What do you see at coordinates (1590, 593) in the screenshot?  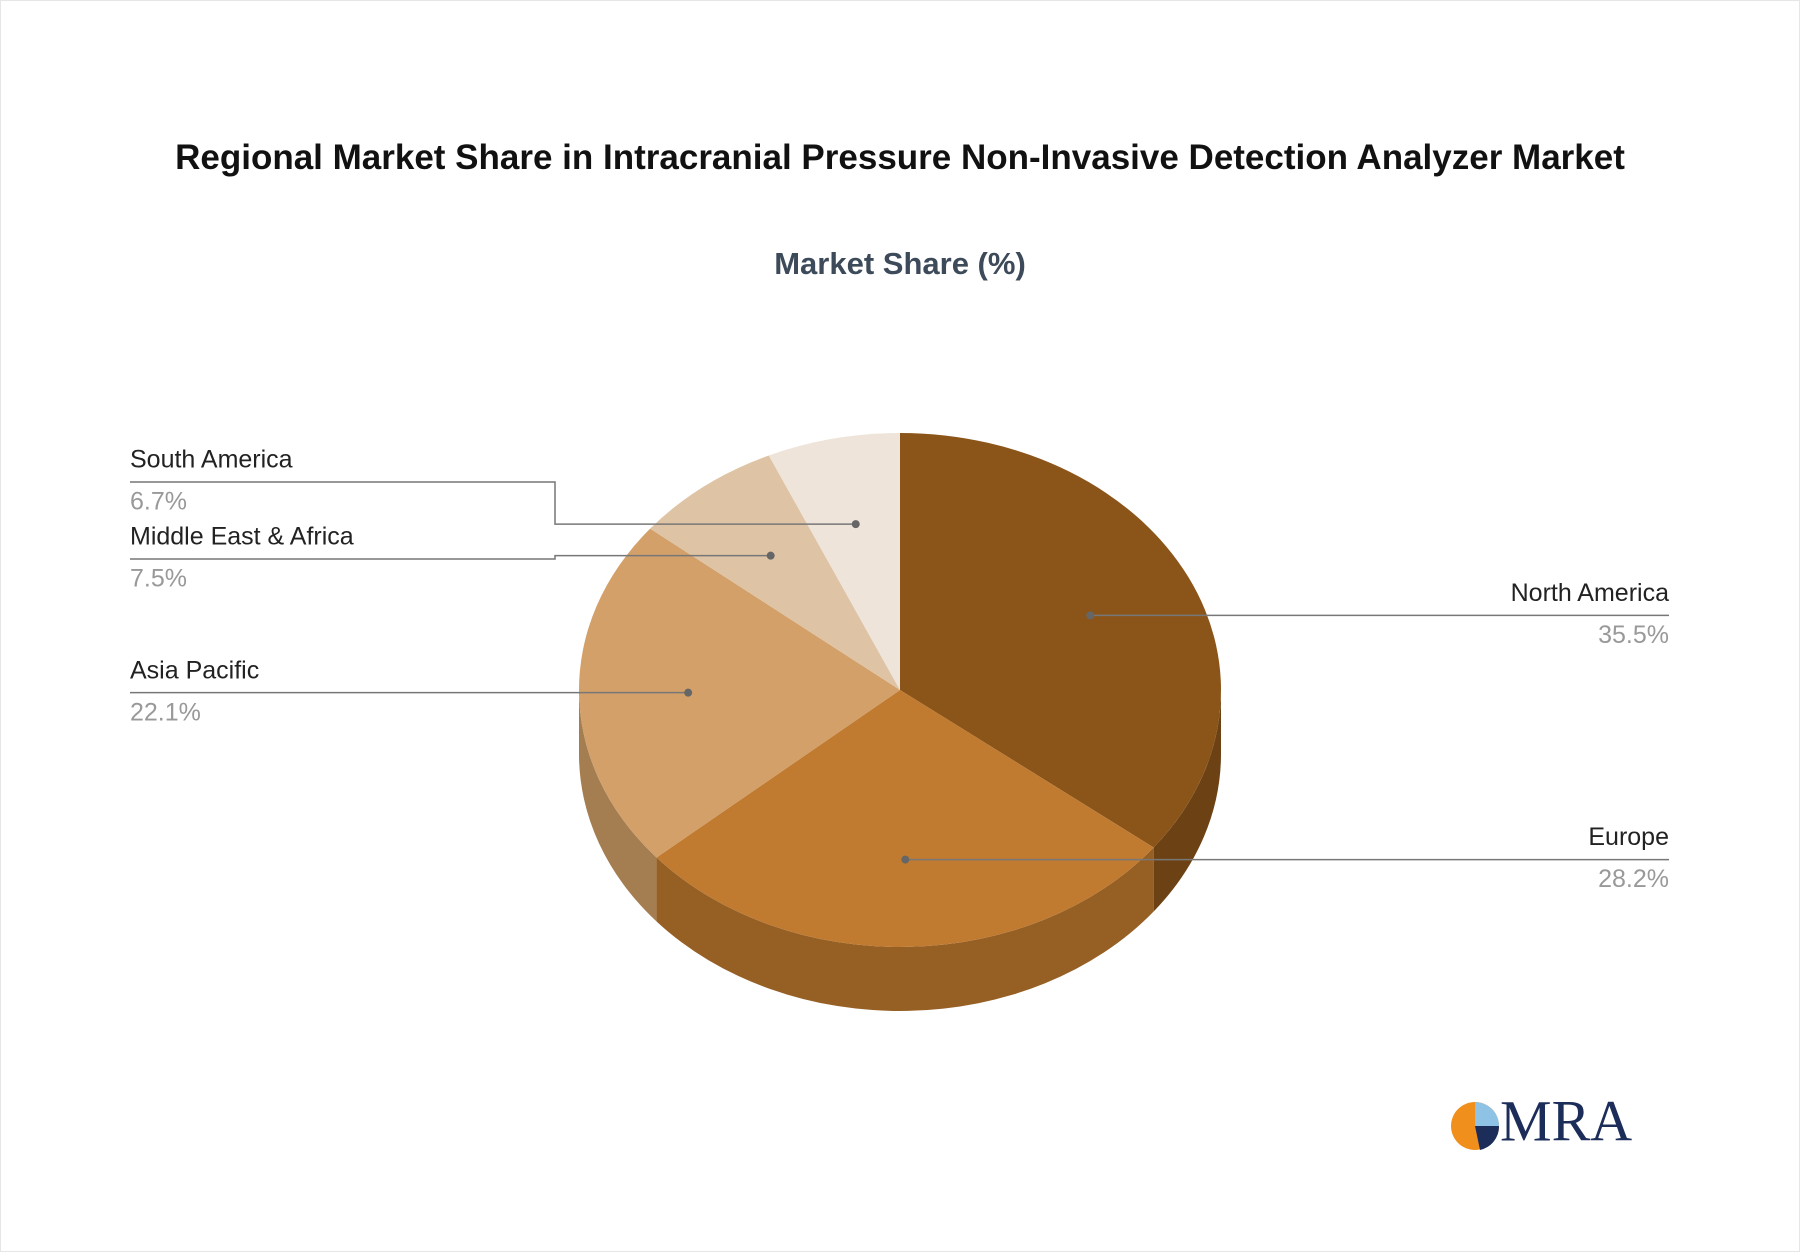 I see `slice-label: North America` at bounding box center [1590, 593].